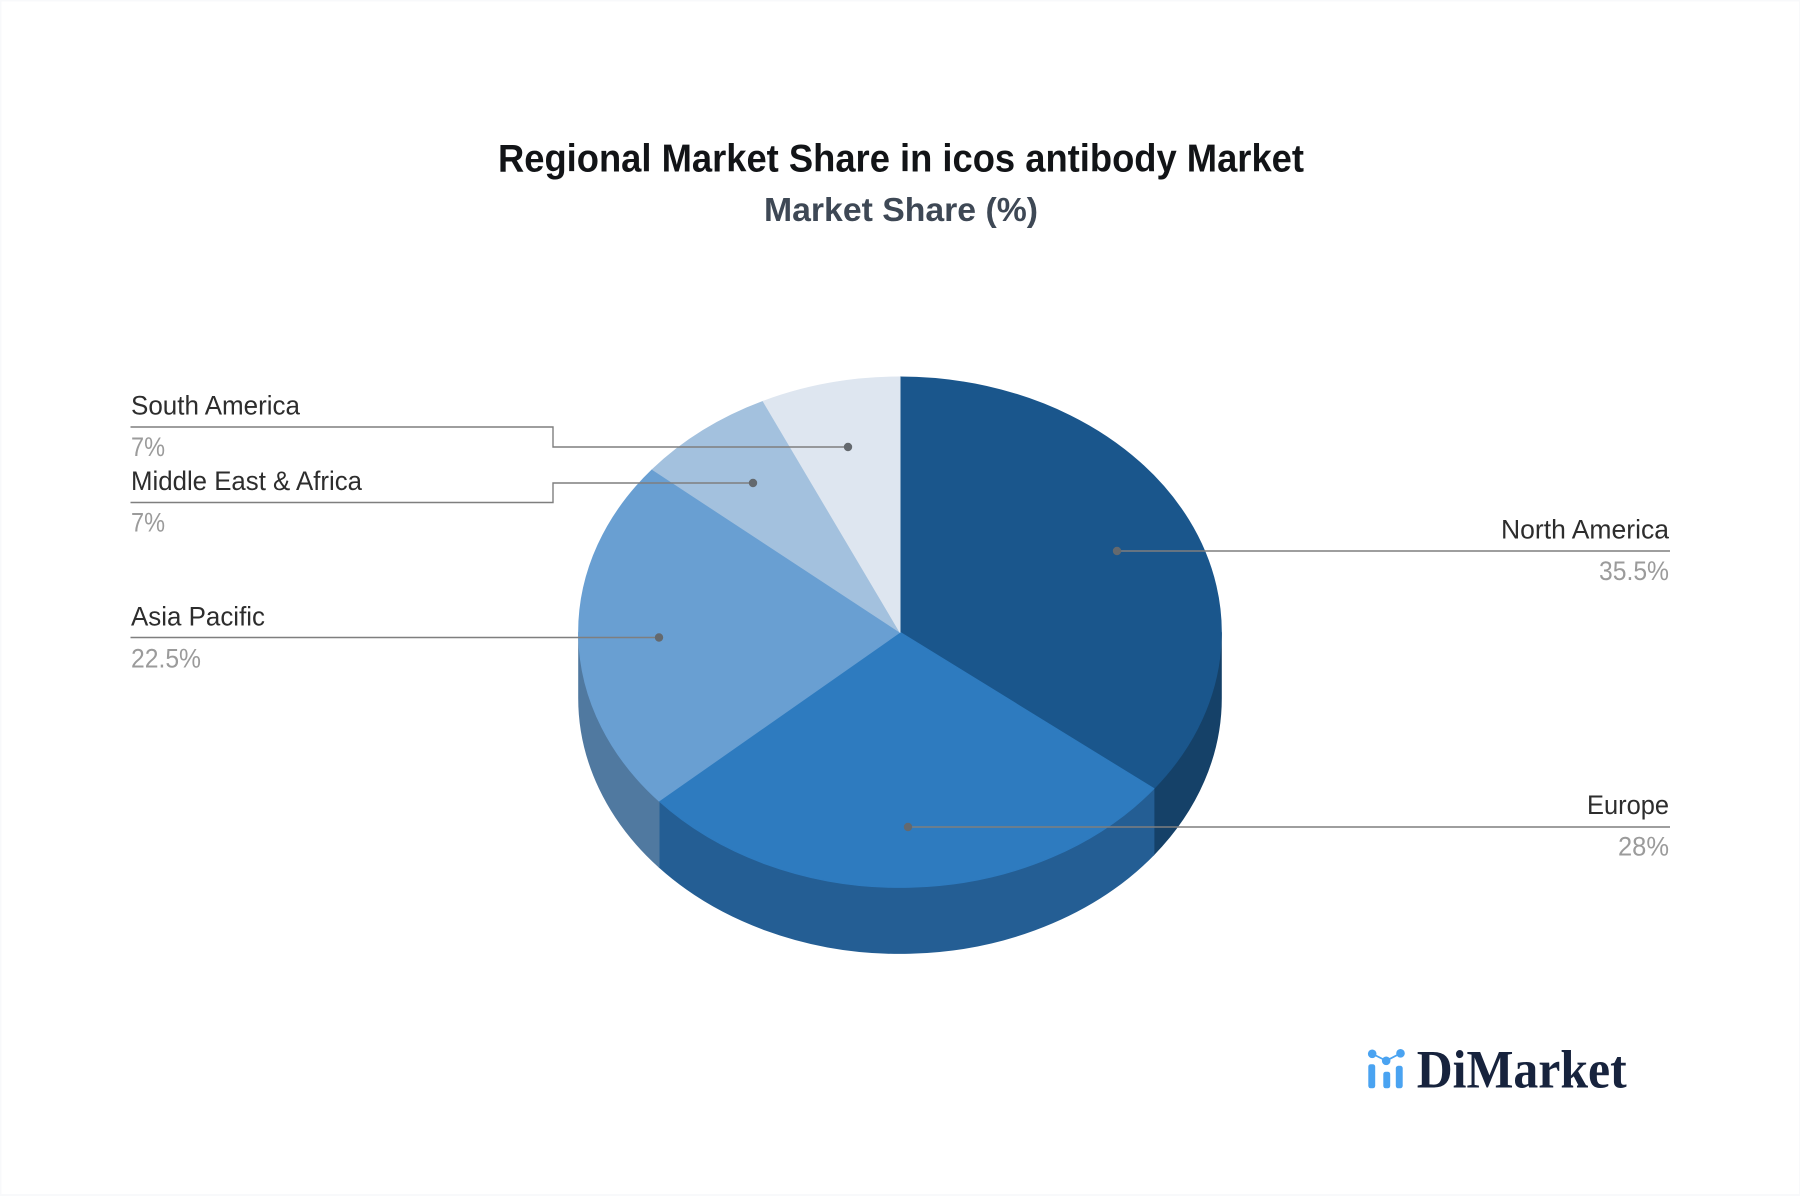  I want to click on svg-text: South America, so click(216, 406).